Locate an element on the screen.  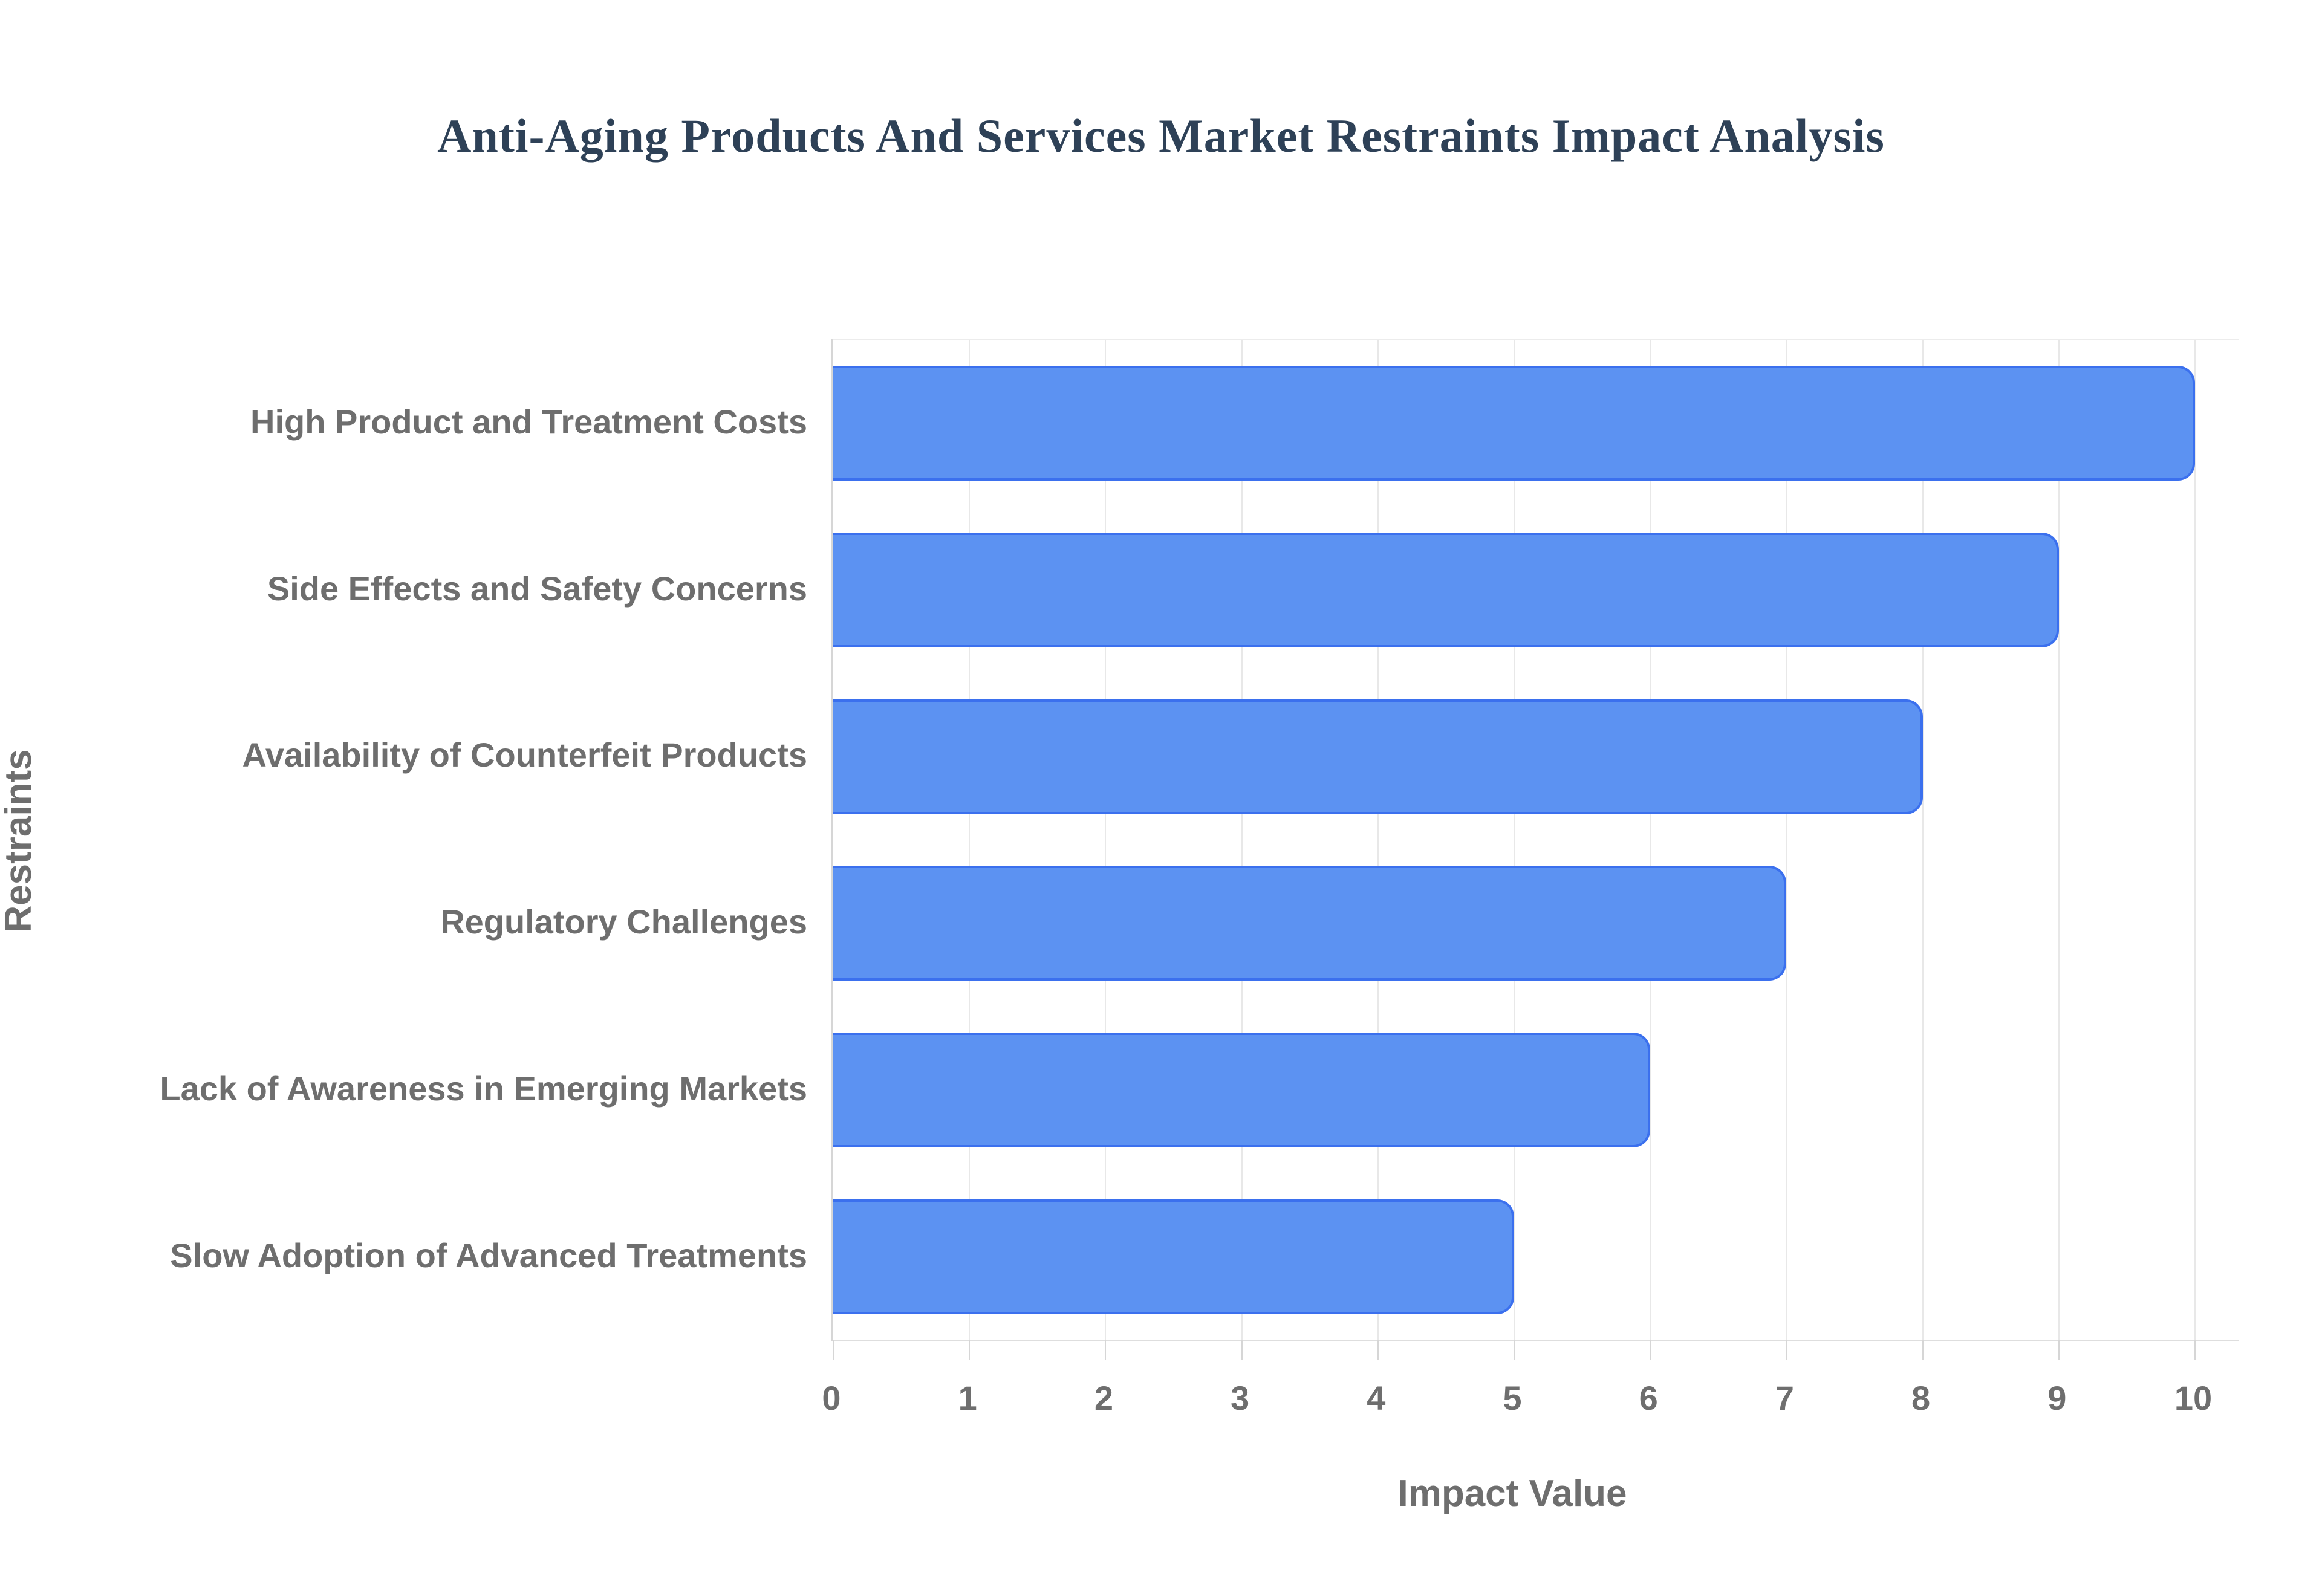
x-tick-label: 0 is located at coordinates (831, 1398).